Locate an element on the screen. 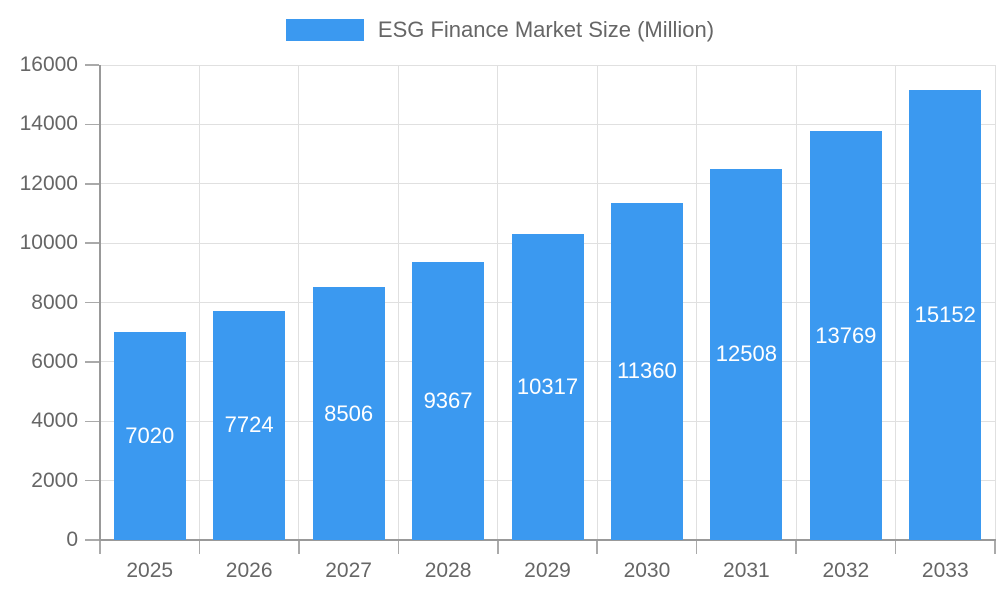 The width and height of the screenshot is (1000, 600). bar-2029: 10317 is located at coordinates (547, 386).